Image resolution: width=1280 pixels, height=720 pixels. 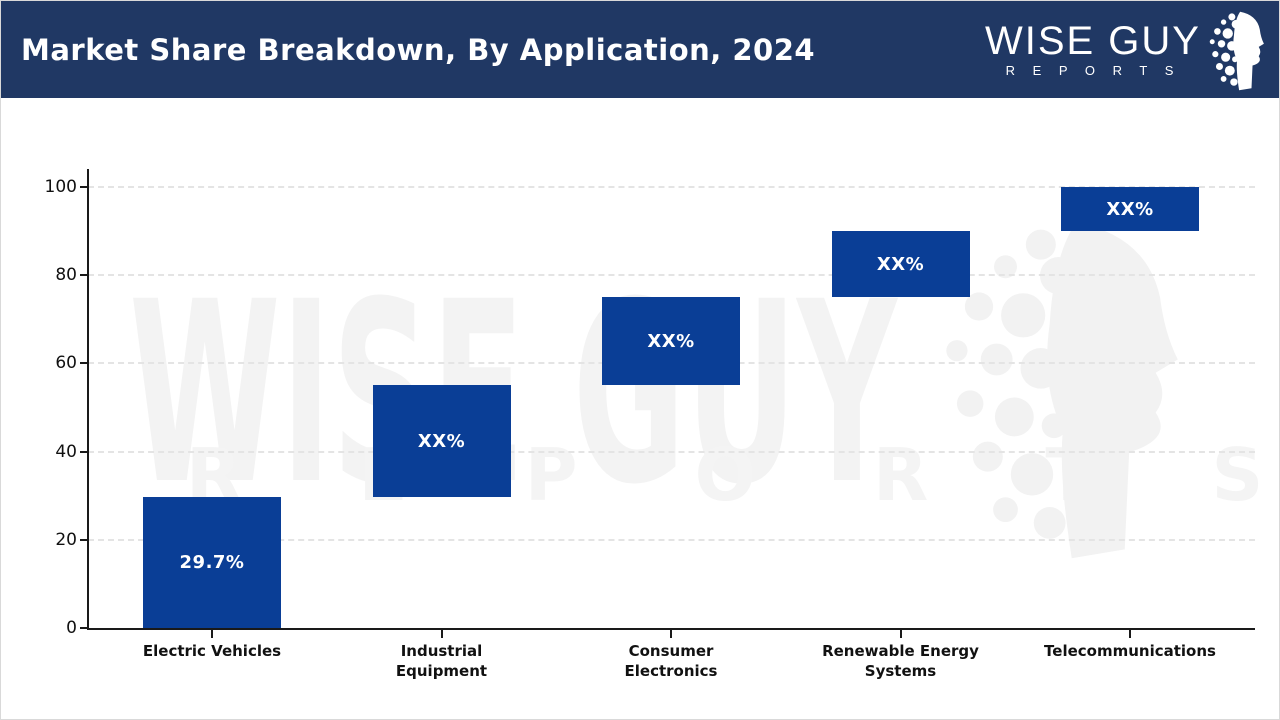 I want to click on brand-logo: WISE GUY R E P O R T S, so click(x=1126, y=50).